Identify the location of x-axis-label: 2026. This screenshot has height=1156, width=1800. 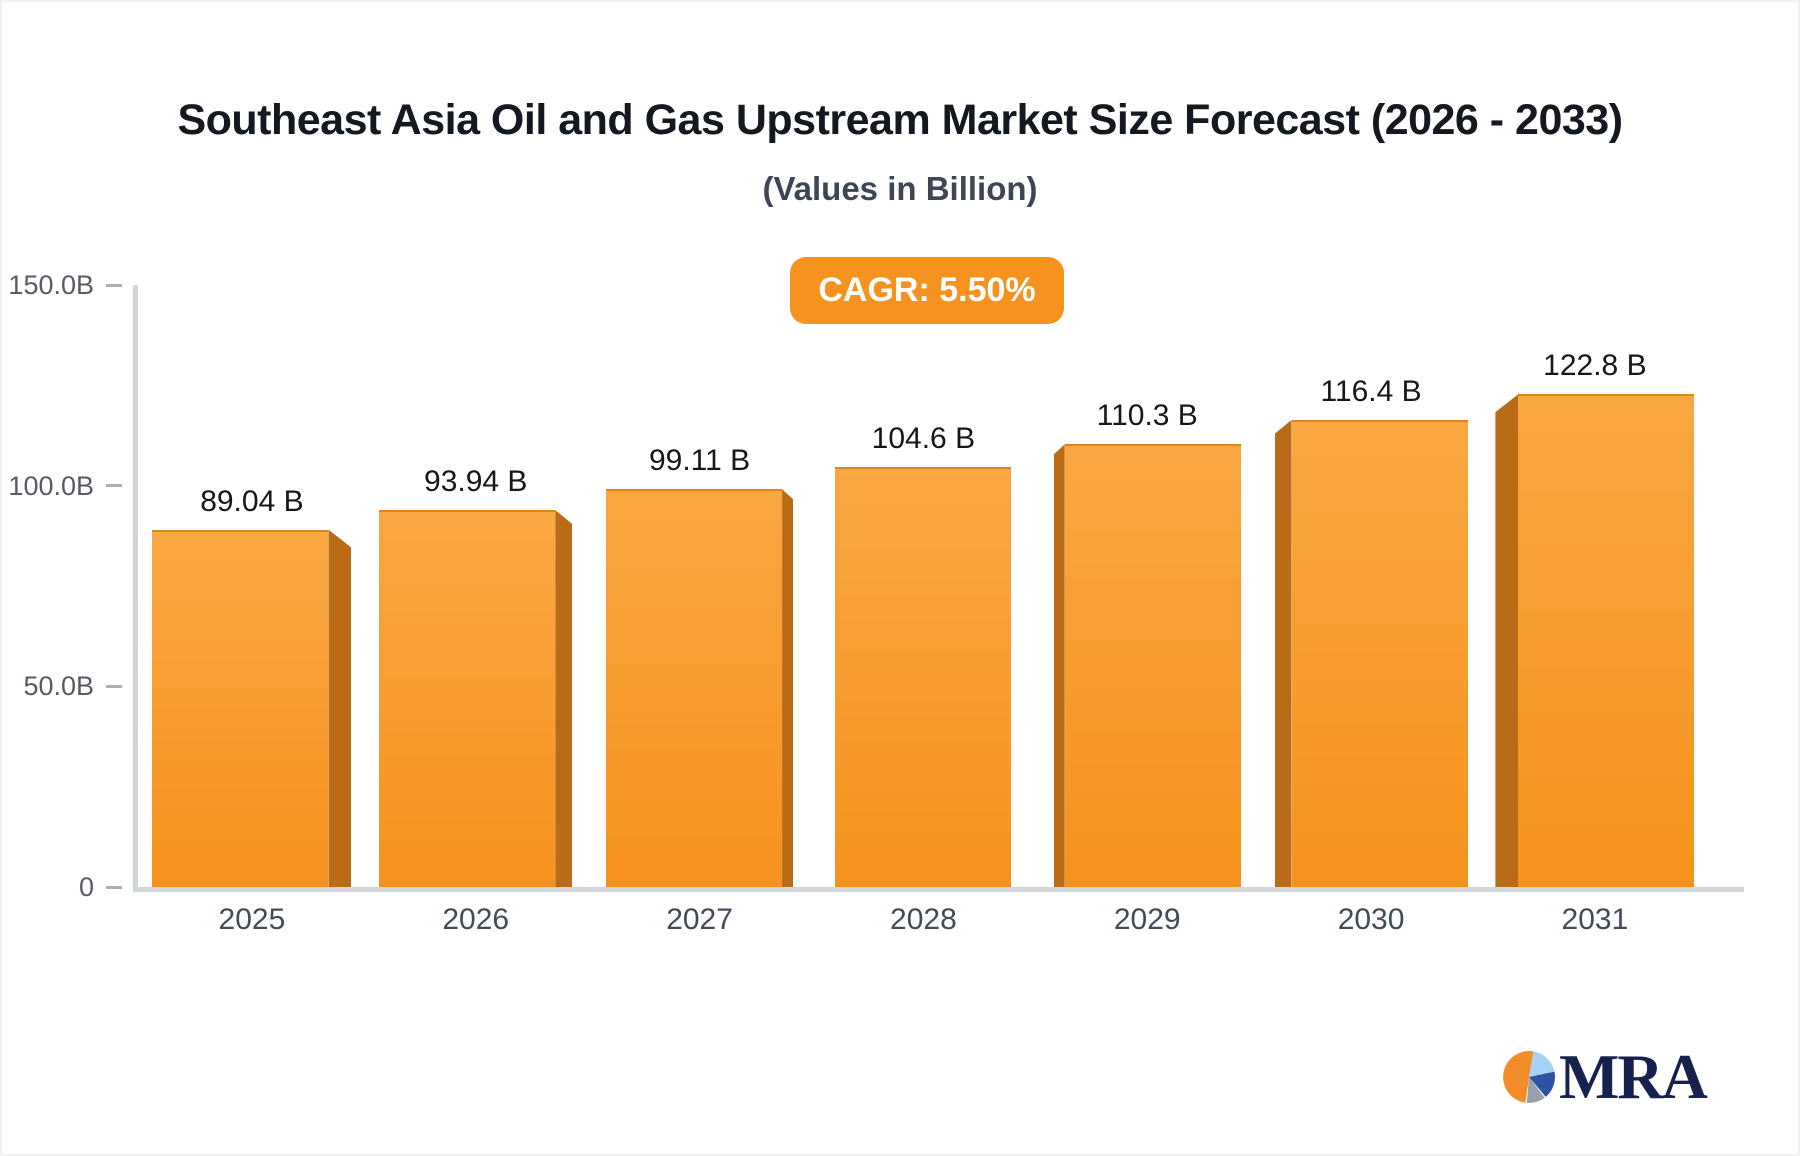
(476, 919).